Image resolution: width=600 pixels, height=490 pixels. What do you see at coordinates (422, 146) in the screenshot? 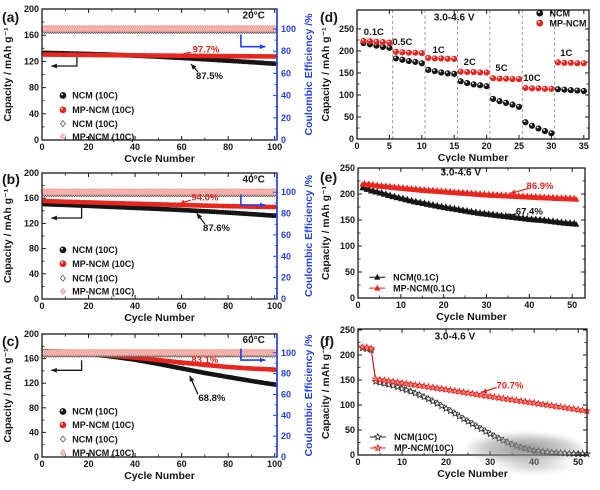
I see `svg-text: 10` at bounding box center [422, 146].